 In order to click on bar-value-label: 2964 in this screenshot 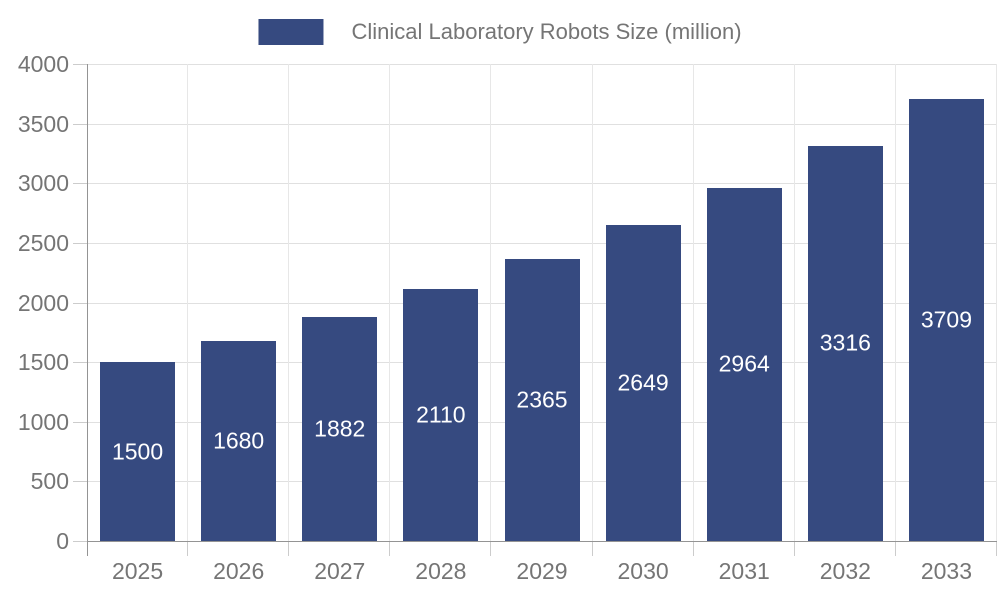, I will do `click(744, 363)`.